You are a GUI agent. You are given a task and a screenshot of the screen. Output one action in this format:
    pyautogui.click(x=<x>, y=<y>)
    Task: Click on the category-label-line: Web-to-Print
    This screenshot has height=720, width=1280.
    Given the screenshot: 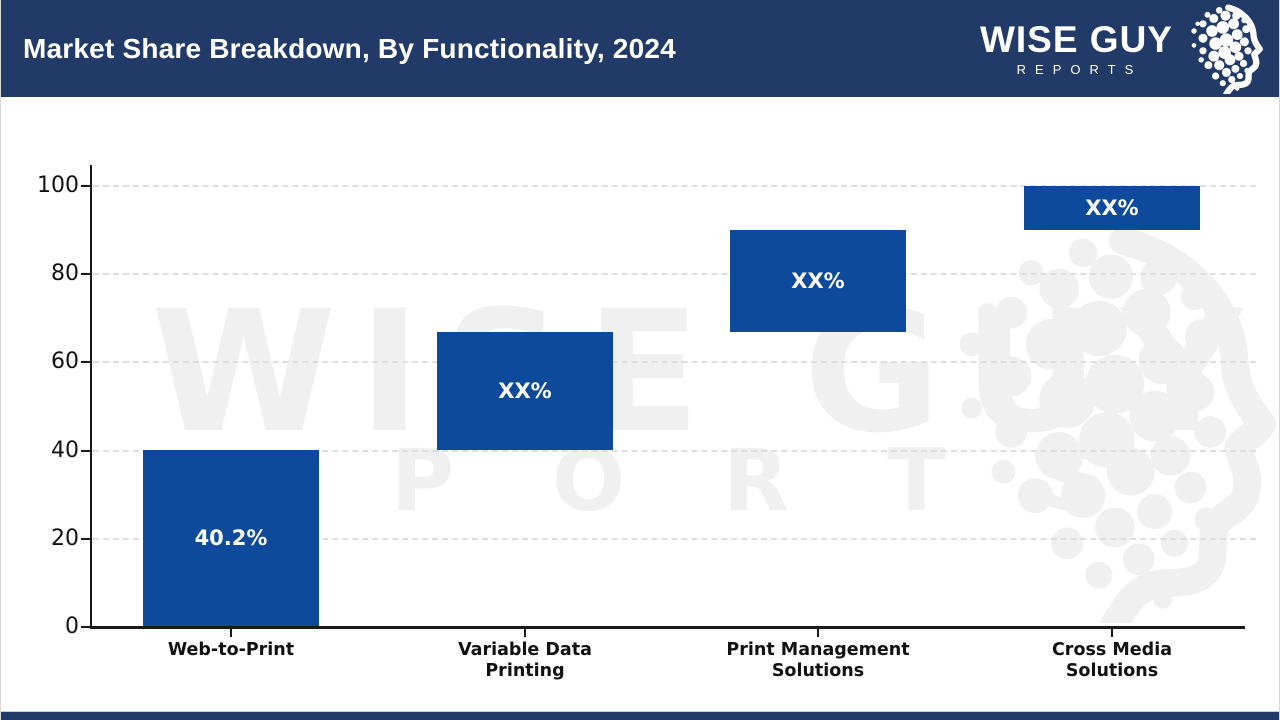 What is the action you would take?
    pyautogui.click(x=231, y=650)
    